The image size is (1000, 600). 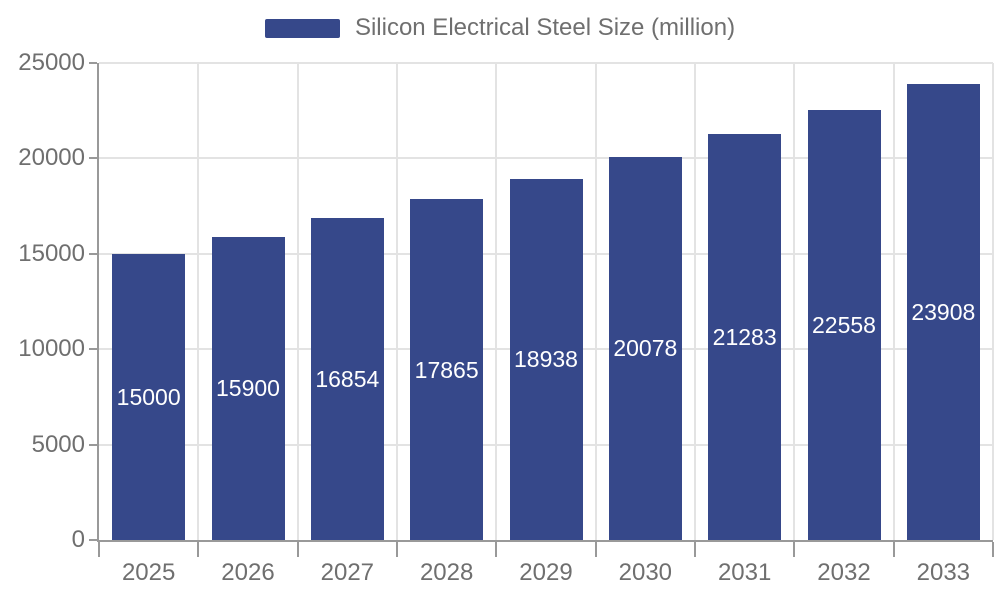 I want to click on bar-value-label: 18938, so click(x=546, y=359).